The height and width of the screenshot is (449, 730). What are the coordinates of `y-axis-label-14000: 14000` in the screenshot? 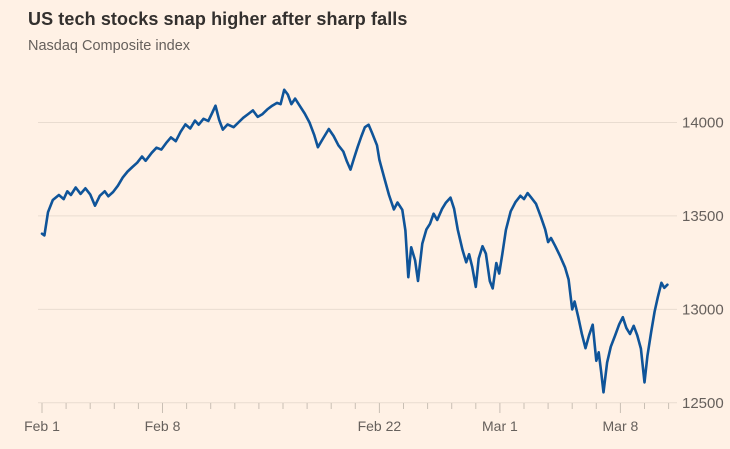 It's located at (703, 123).